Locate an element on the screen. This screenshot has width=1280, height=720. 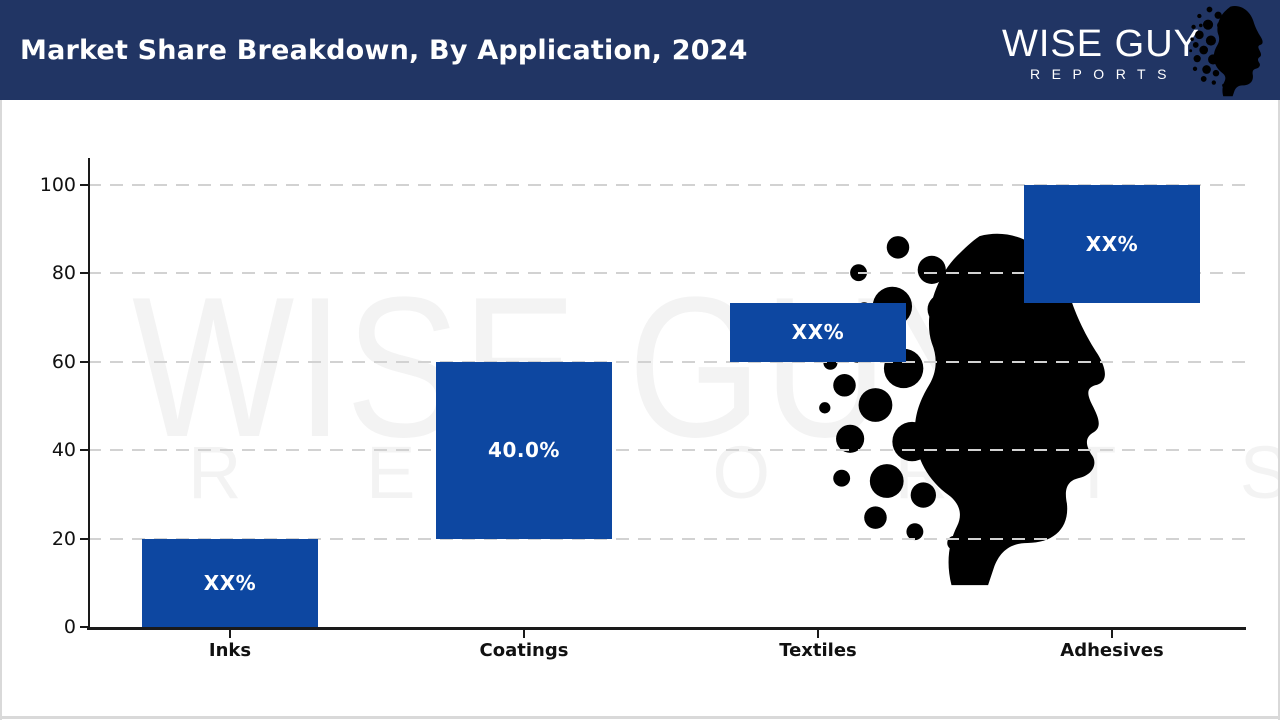
bar-textiles: XX% is located at coordinates (818, 332).